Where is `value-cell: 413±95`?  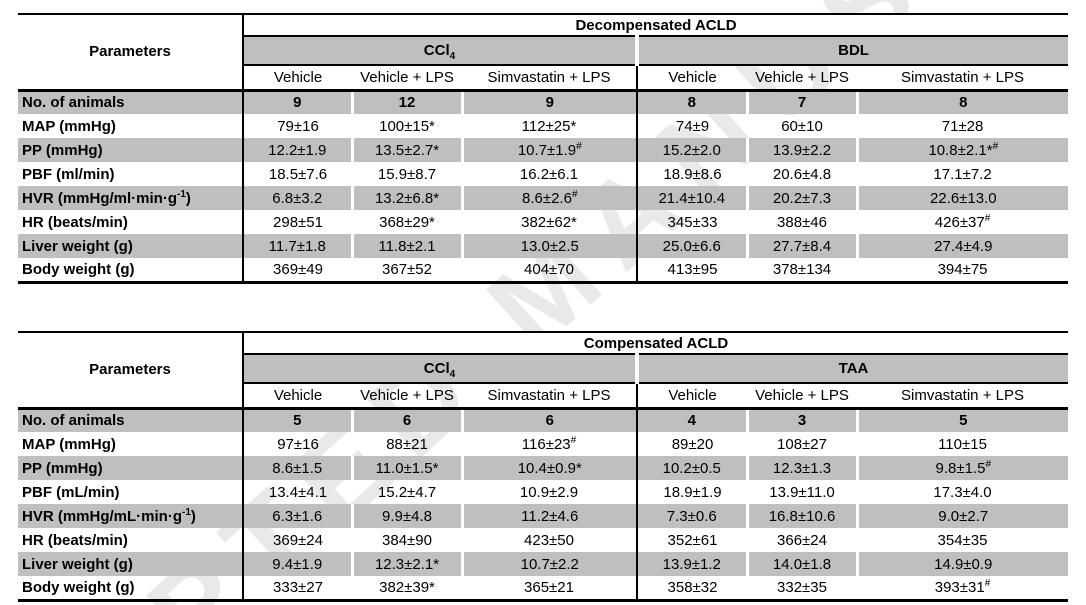
value-cell: 413±95 is located at coordinates (692, 271).